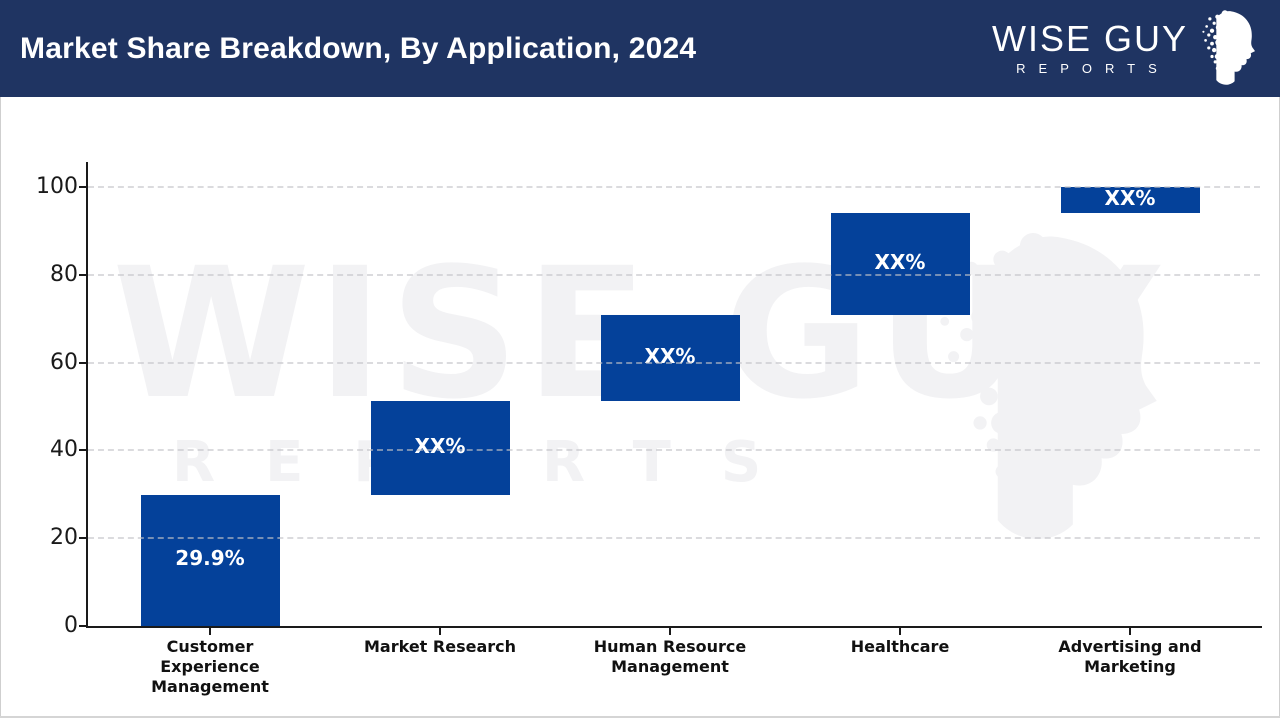 The height and width of the screenshot is (720, 1280). I want to click on y-axis-line, so click(87, 395).